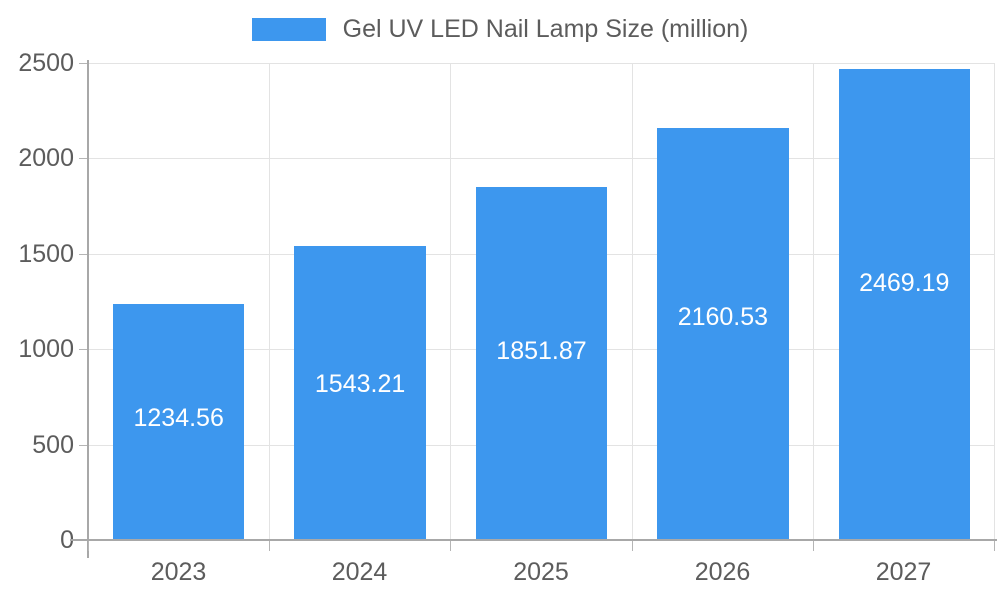 The width and height of the screenshot is (1000, 600). Describe the element at coordinates (178, 572) in the screenshot. I see `x-tick-label-2023: 2023` at that location.